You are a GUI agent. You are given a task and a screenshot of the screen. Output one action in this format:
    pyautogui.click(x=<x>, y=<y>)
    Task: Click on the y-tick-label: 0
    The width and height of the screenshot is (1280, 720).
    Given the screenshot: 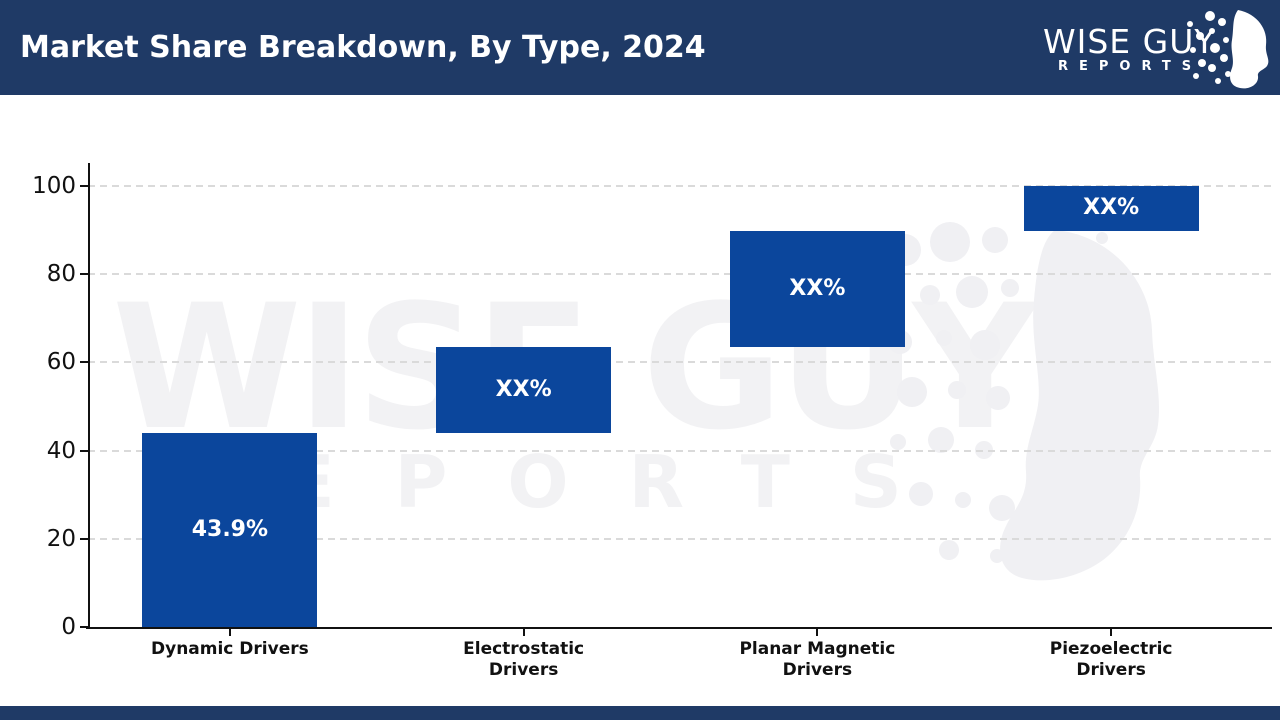 What is the action you would take?
    pyautogui.click(x=68, y=627)
    